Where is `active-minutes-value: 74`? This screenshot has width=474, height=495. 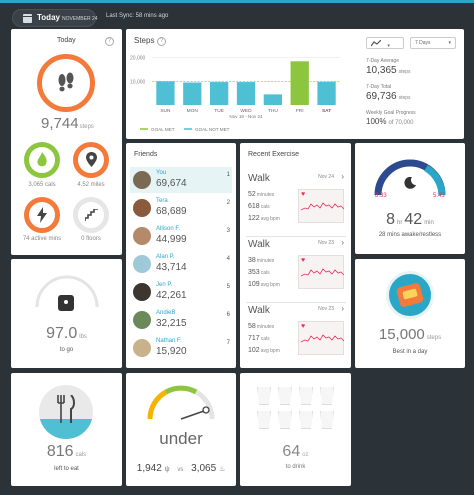 active-minutes-value: 74 is located at coordinates (26, 239).